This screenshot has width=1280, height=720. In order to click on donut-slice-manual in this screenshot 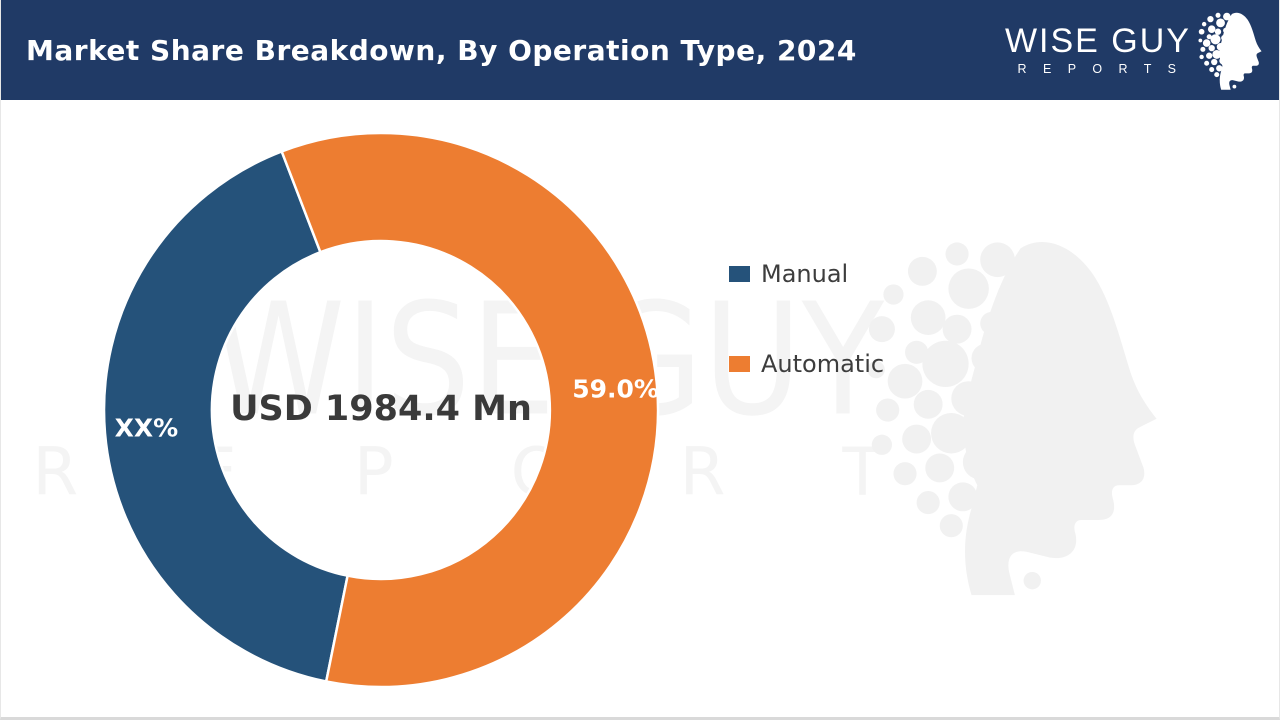, I will do `click(225, 416)`.